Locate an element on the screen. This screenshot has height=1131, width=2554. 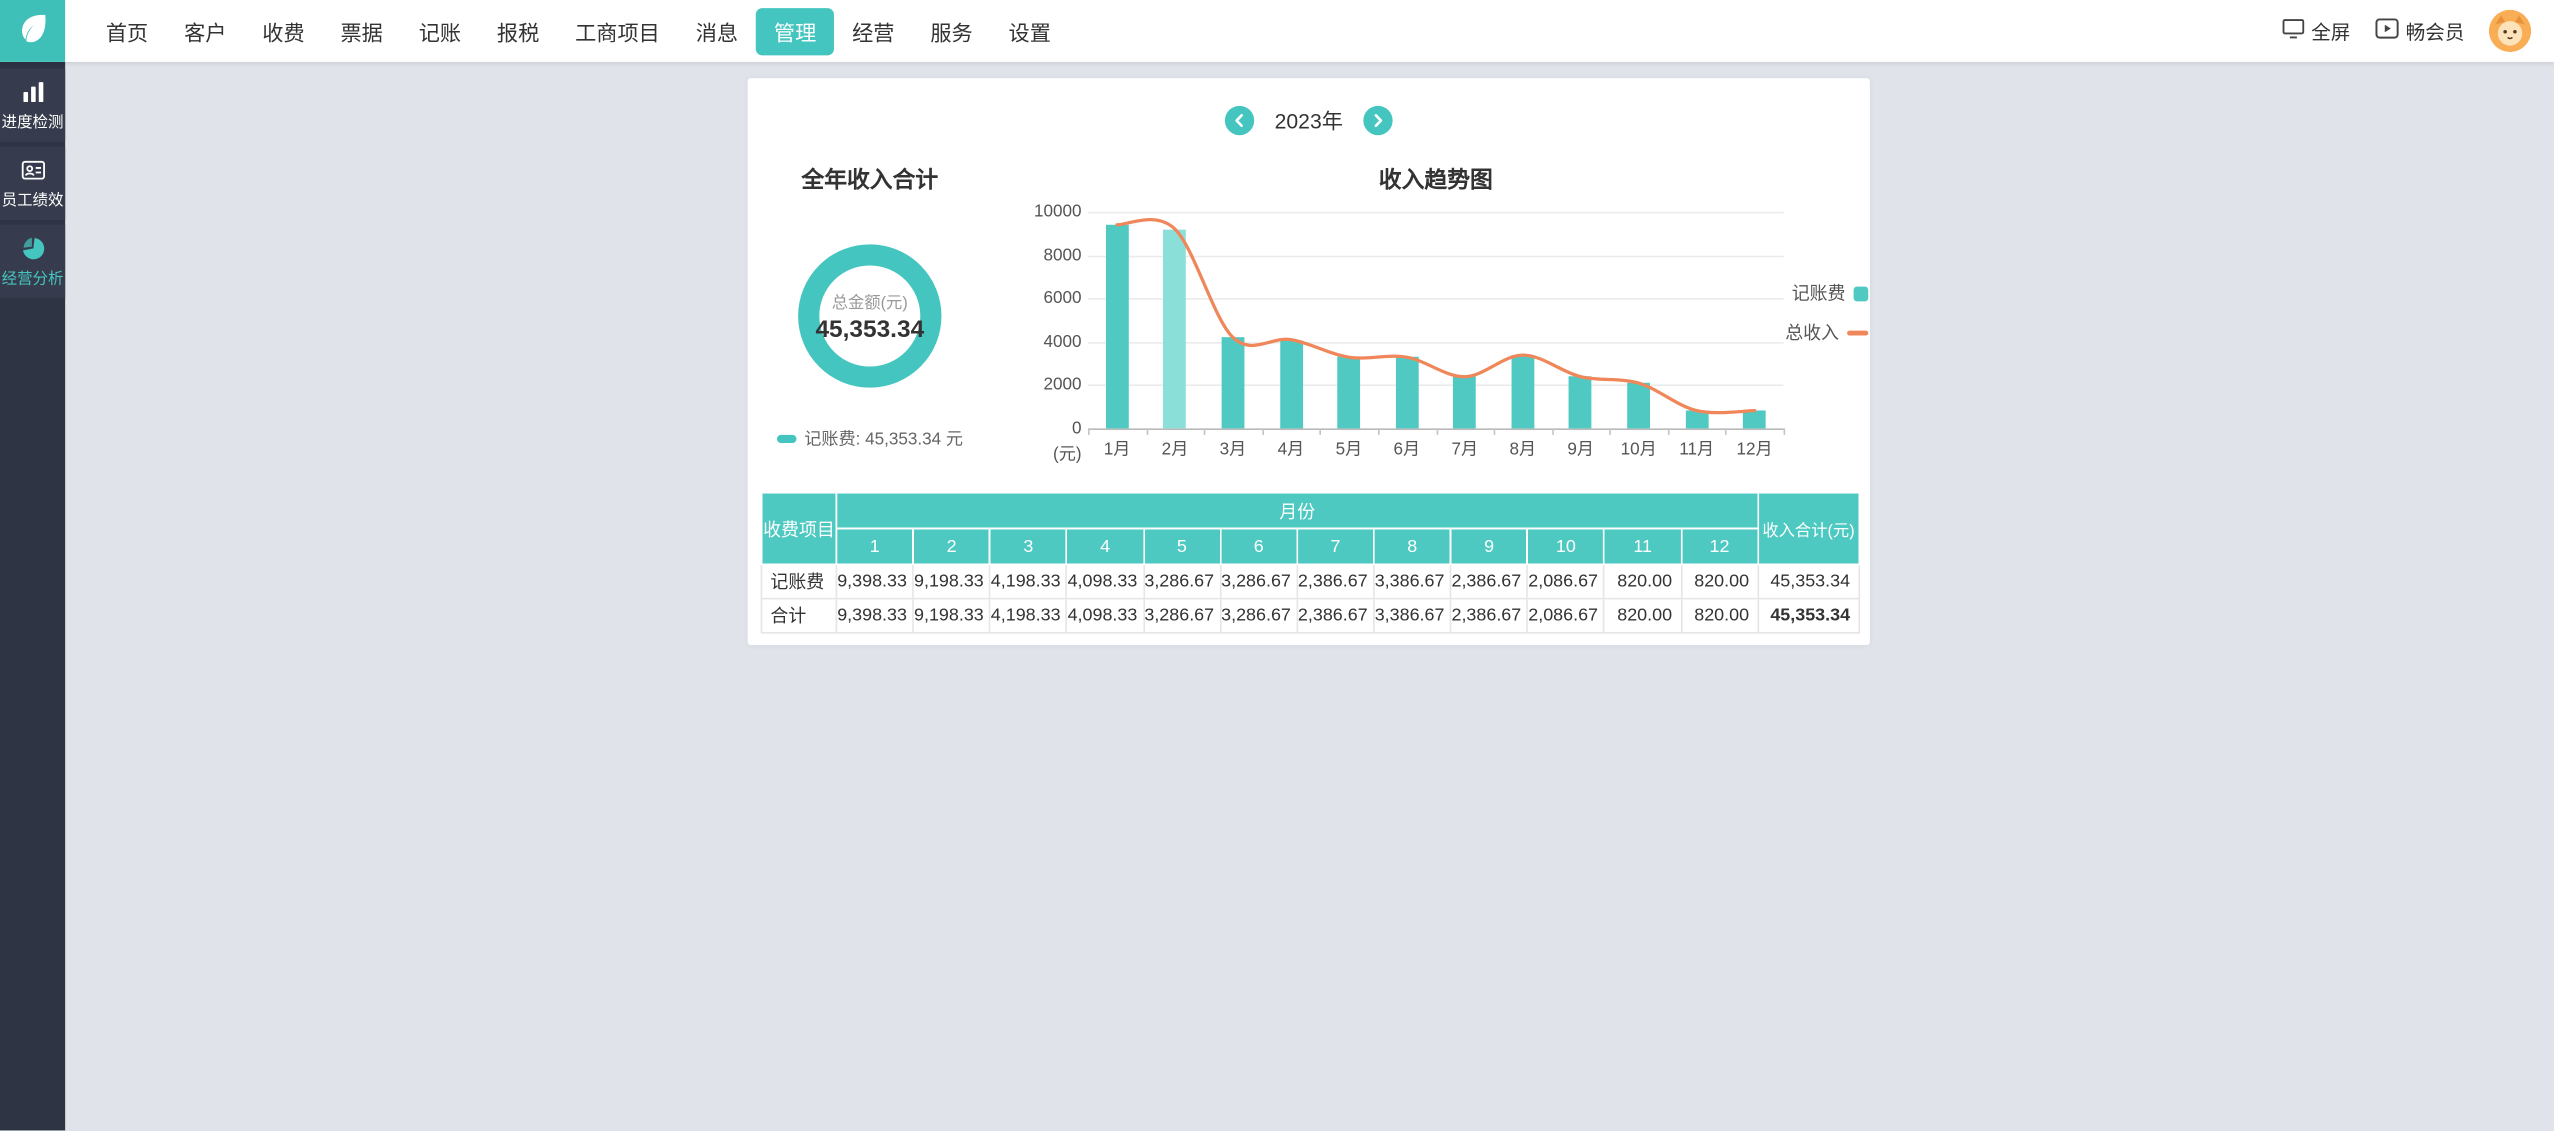
trend-line-svg is located at coordinates (1436, 316).